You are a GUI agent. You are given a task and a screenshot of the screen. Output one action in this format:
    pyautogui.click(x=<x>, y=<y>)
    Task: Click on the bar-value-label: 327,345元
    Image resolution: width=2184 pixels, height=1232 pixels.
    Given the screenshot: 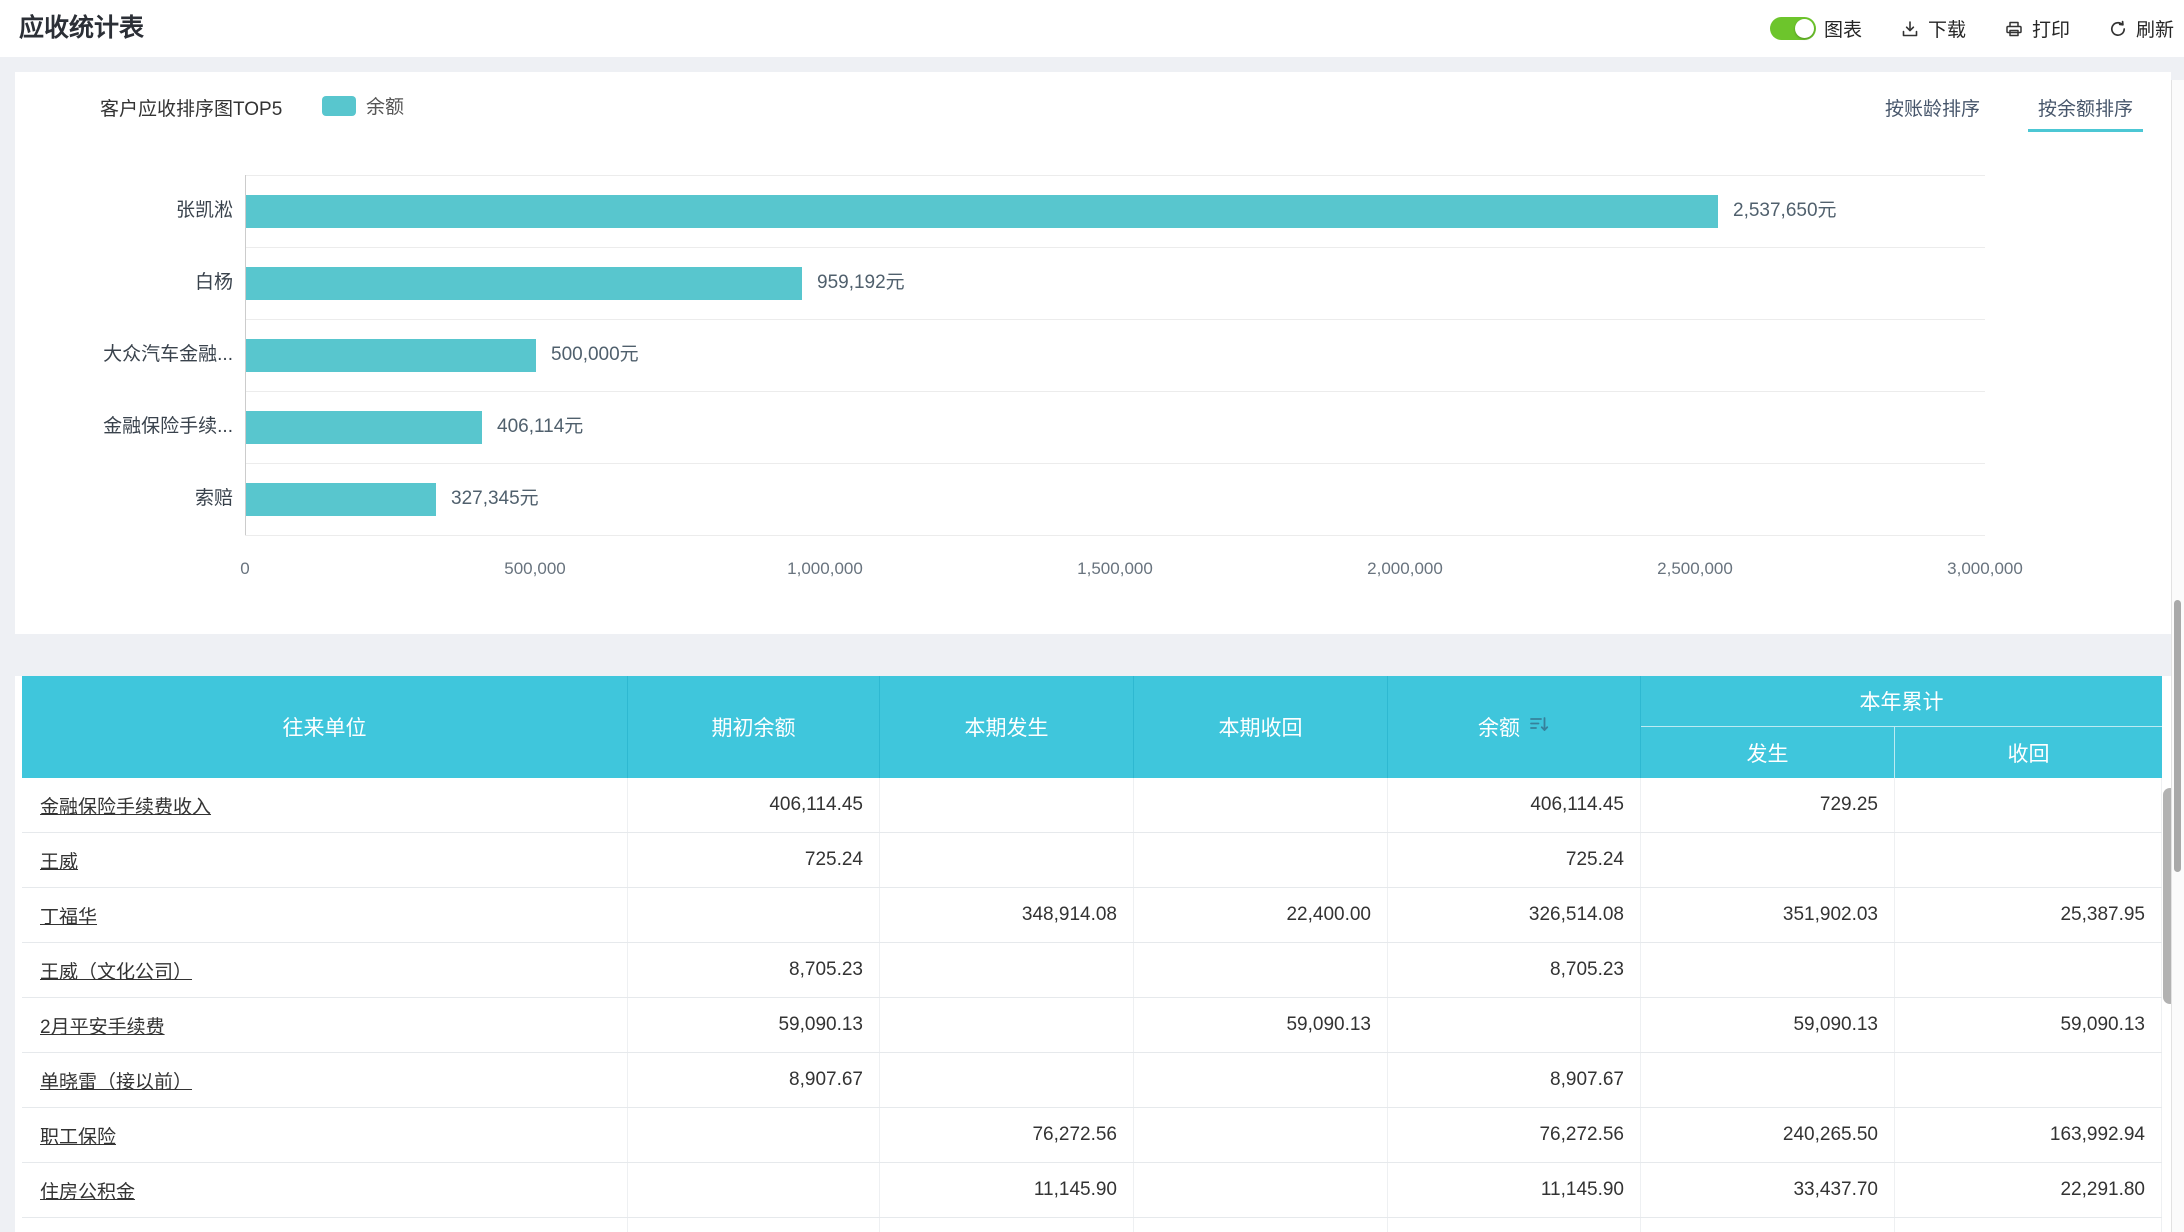 What is the action you would take?
    pyautogui.click(x=495, y=498)
    